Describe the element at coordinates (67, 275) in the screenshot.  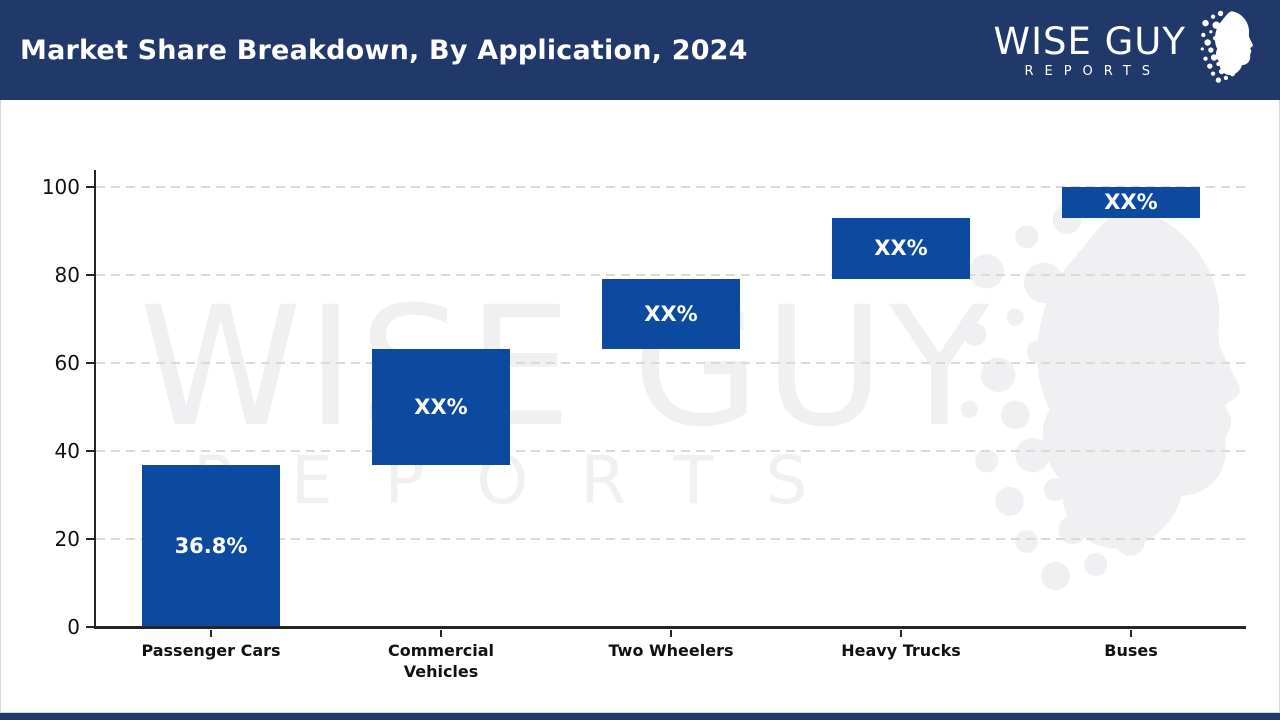
I see `y-tick-label-80: 80` at that location.